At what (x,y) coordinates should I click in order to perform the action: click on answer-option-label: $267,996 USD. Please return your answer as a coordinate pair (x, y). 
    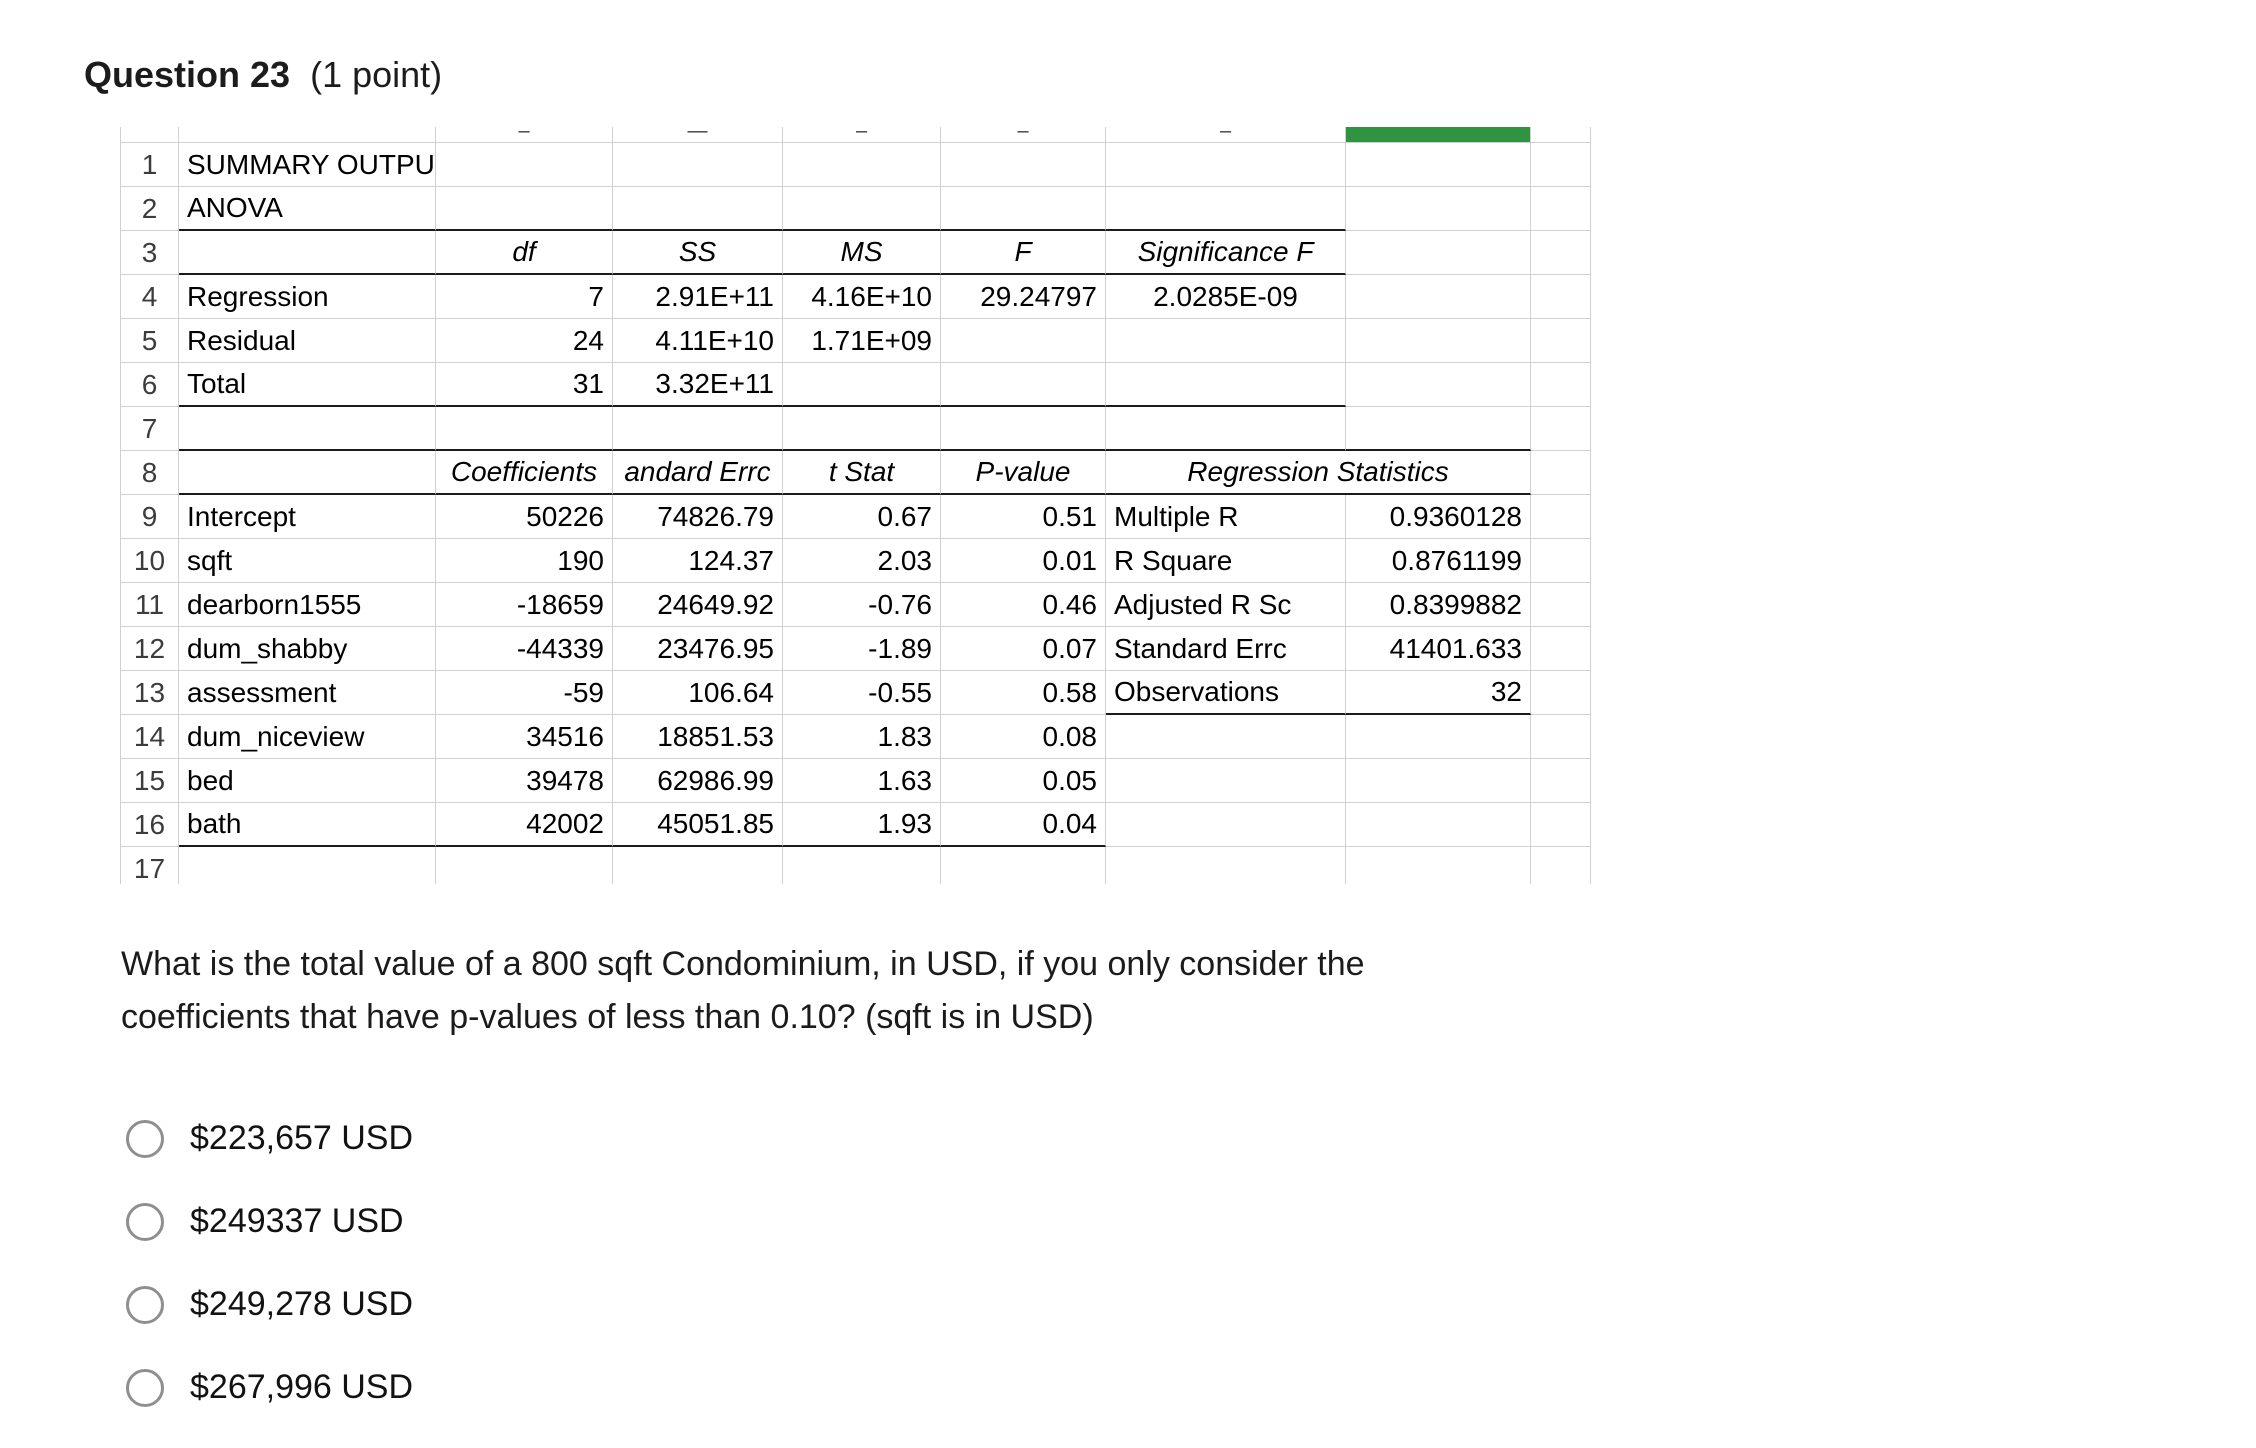
    Looking at the image, I should click on (302, 1387).